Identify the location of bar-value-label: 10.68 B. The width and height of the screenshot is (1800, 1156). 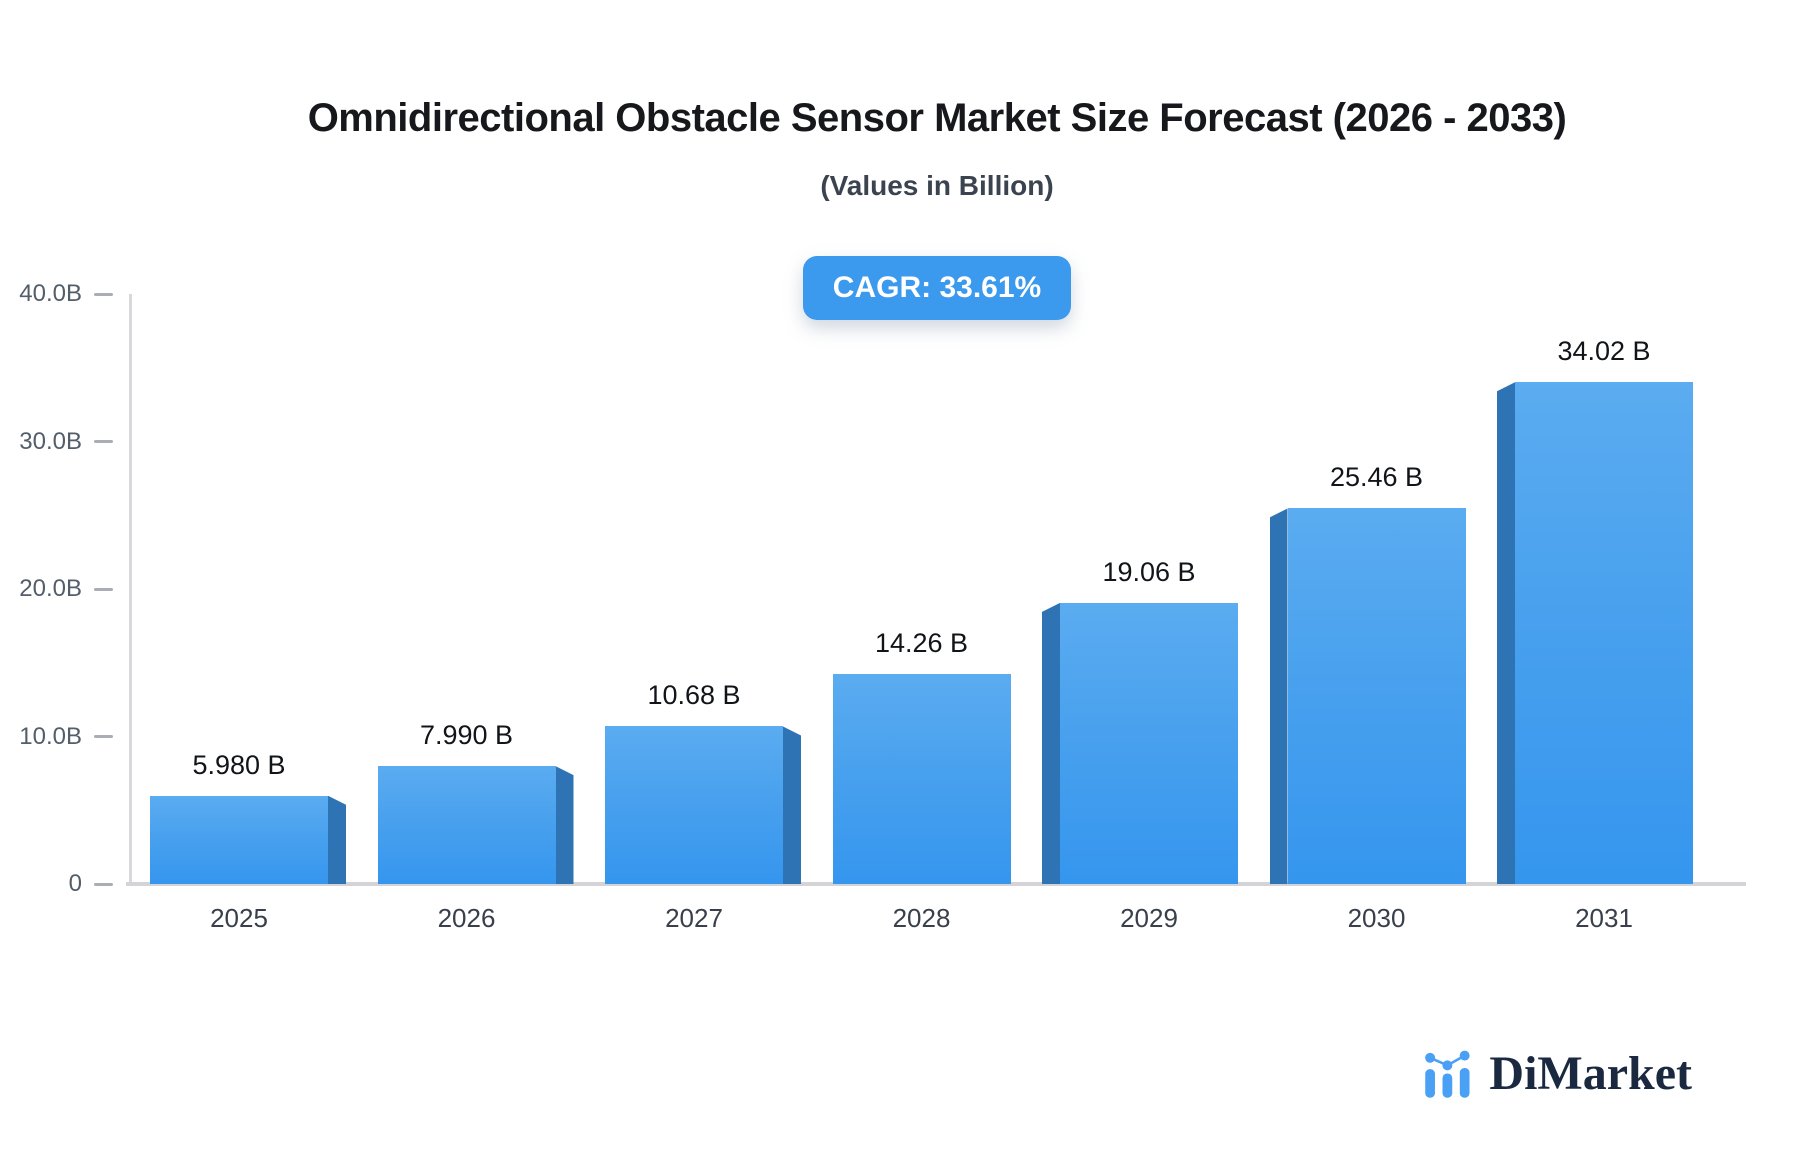
(694, 695).